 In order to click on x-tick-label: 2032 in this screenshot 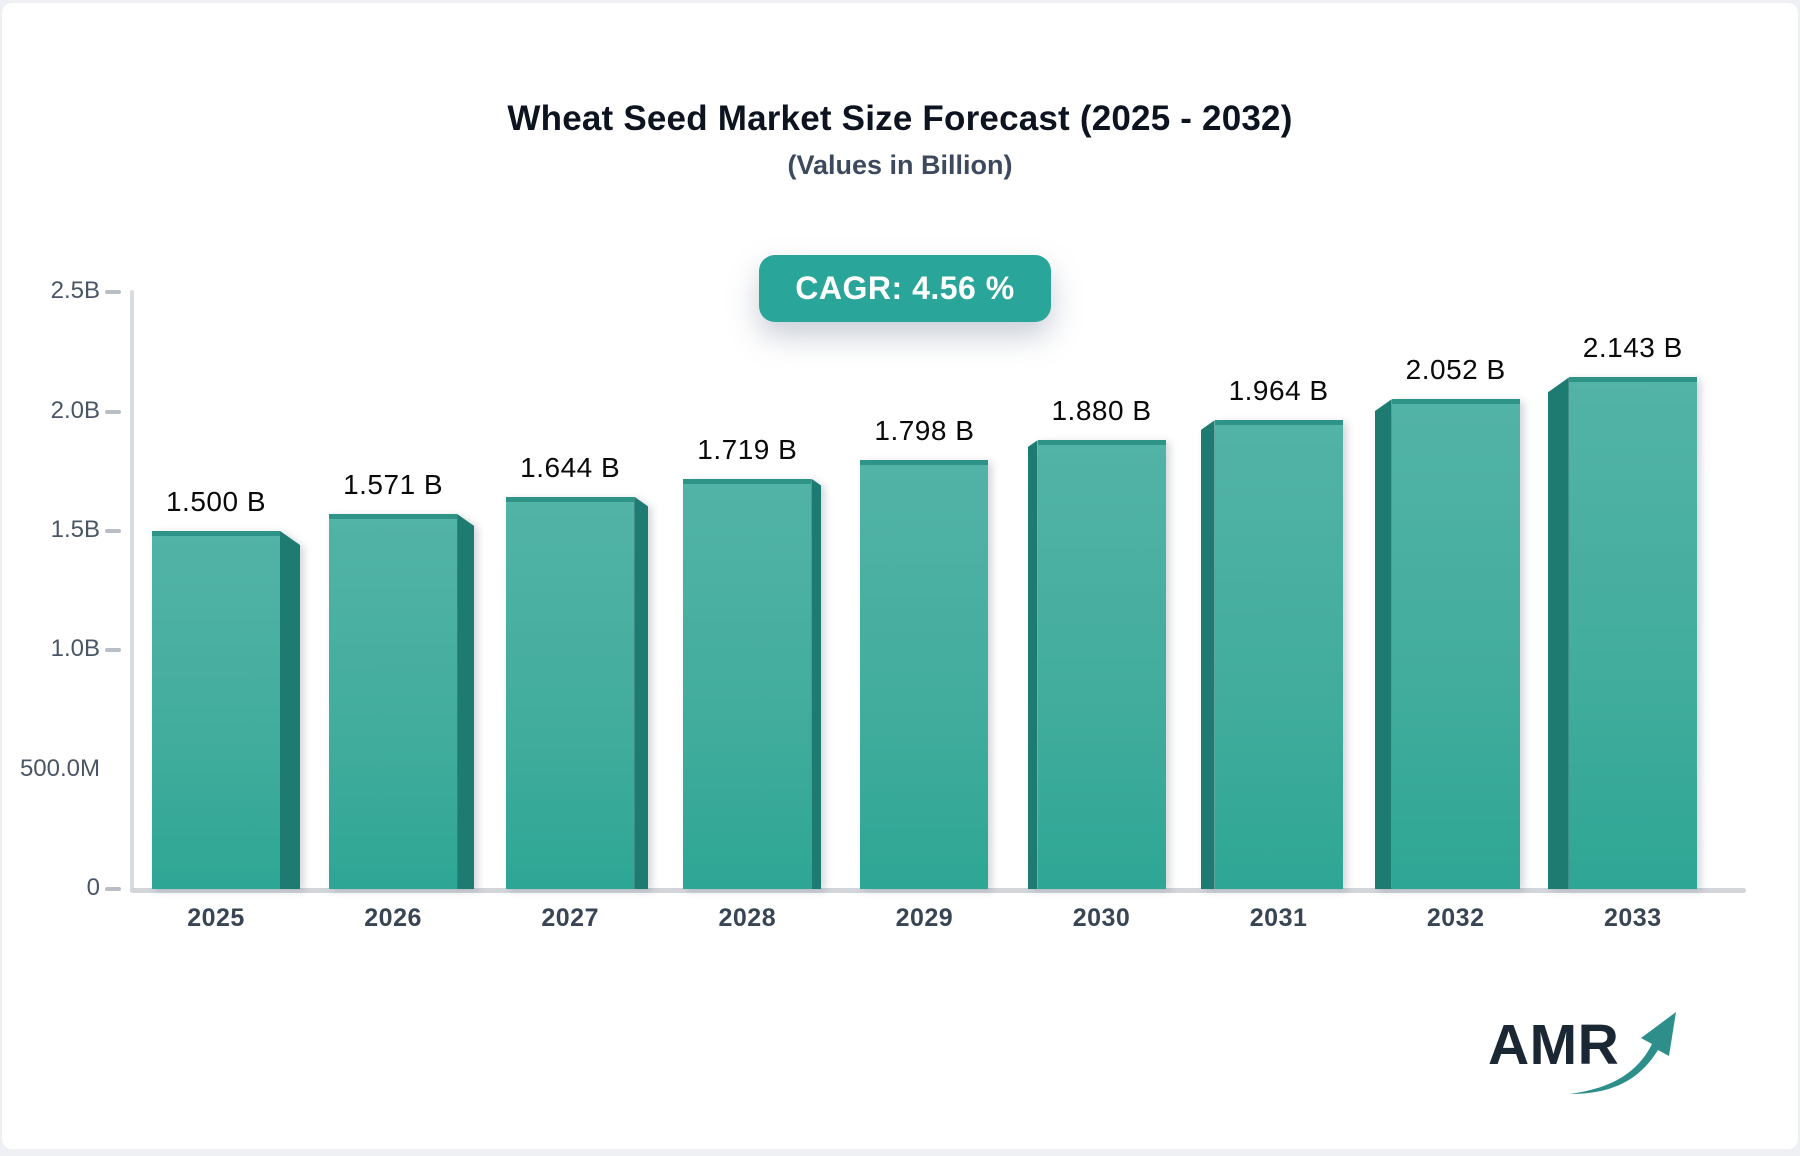, I will do `click(1455, 918)`.